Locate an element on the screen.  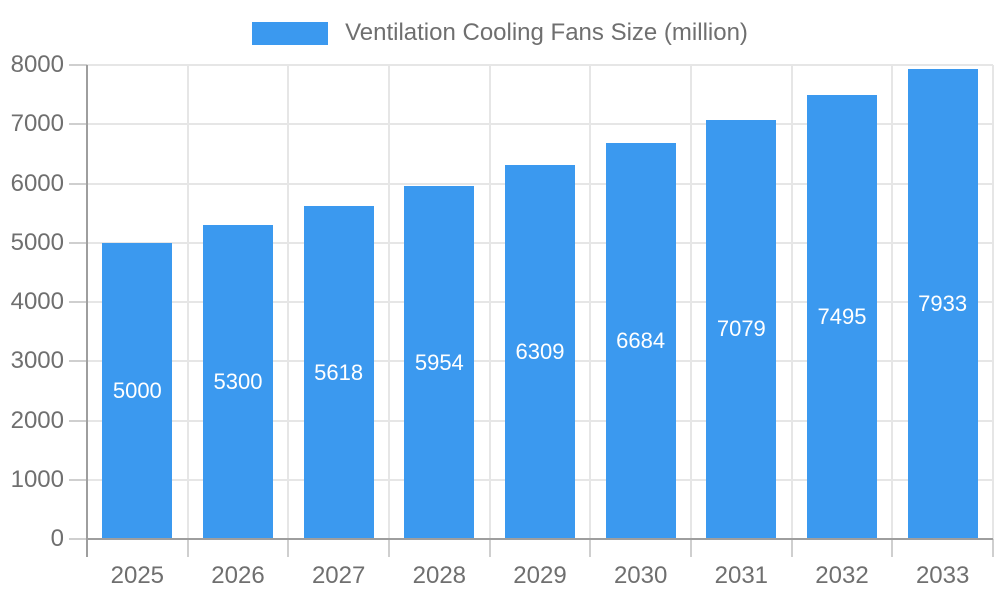
chart-legend: Ventilation Cooling Fans Size (million) is located at coordinates (500, 33).